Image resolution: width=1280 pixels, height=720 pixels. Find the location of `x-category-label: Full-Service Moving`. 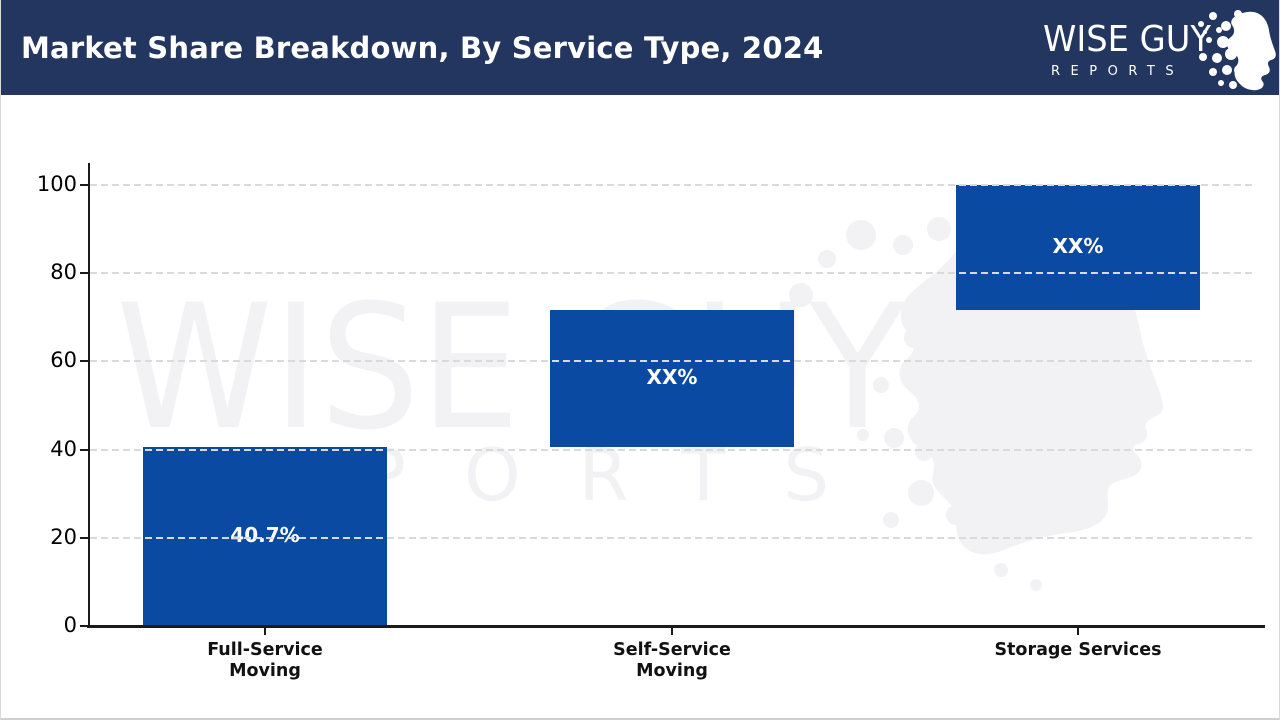

x-category-label: Full-Service Moving is located at coordinates (265, 660).